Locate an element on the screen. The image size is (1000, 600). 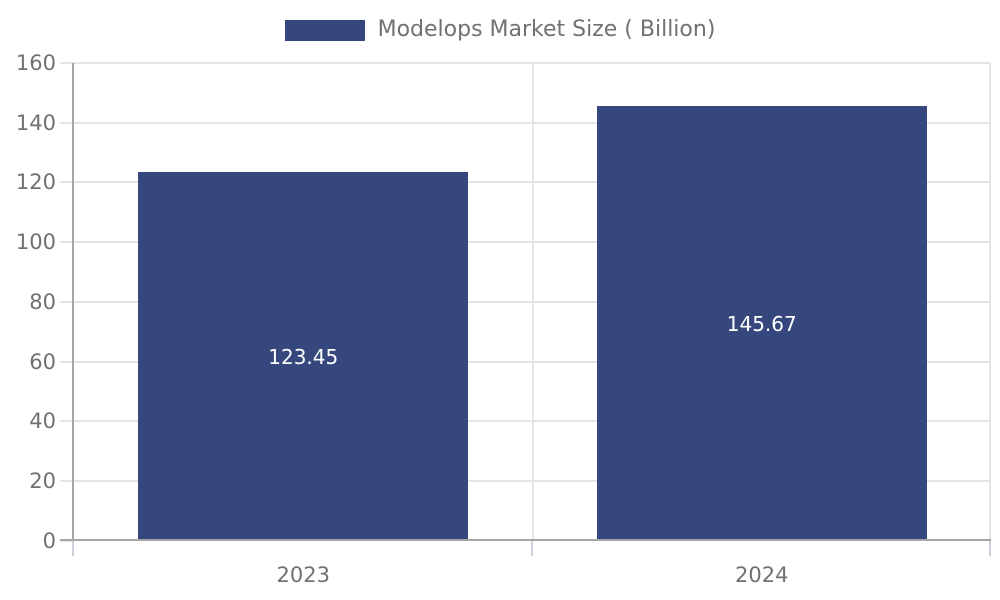
bar-value-label: 145.67 is located at coordinates (761, 323).